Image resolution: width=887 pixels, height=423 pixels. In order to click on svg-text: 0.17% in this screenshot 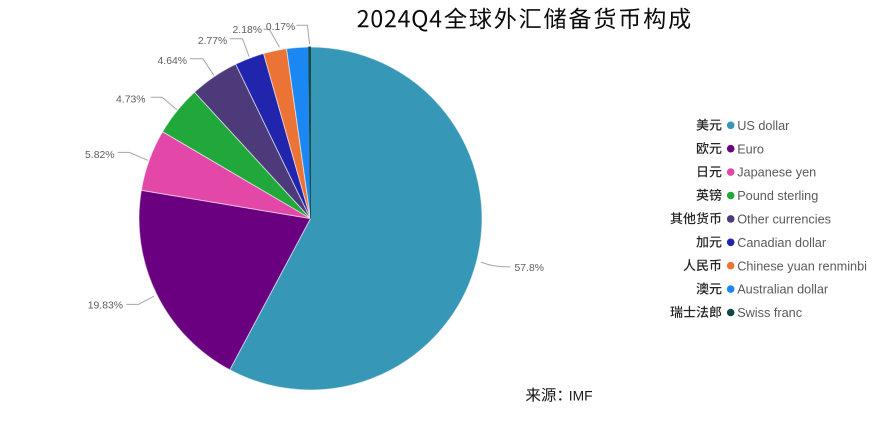, I will do `click(280, 27)`.